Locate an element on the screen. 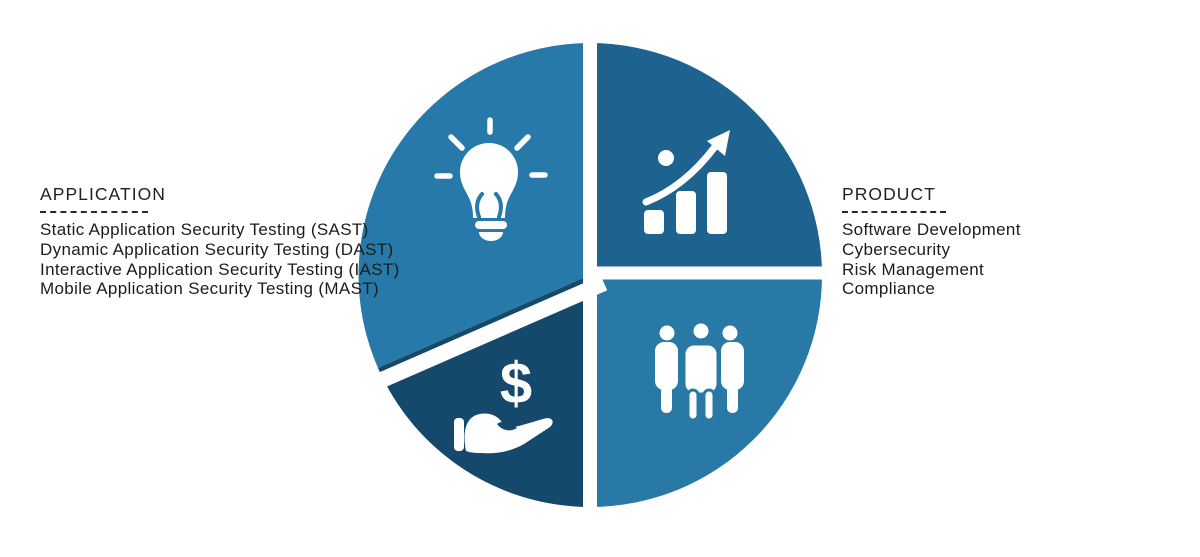 This screenshot has height=557, width=1200. product-item: Compliance is located at coordinates (889, 289).